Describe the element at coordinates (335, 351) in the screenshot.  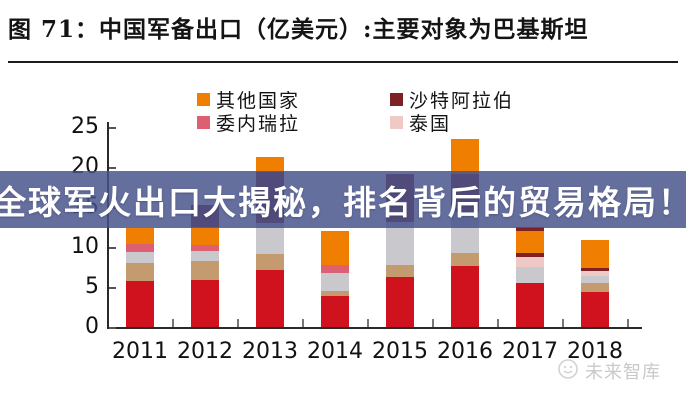
I see `x-tick-label-2014: 2014` at that location.